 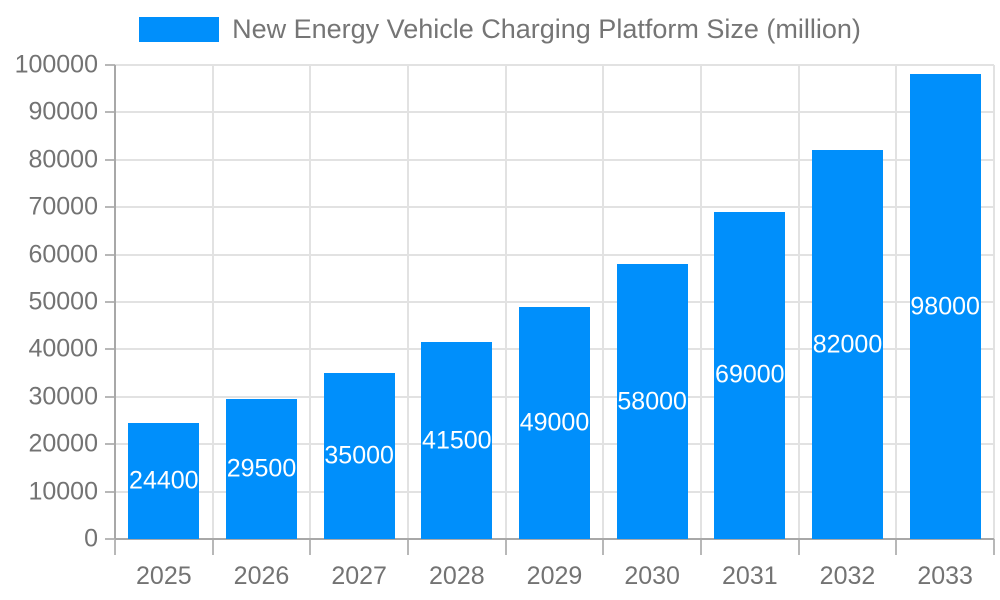 I want to click on bar-2031, so click(x=750, y=375).